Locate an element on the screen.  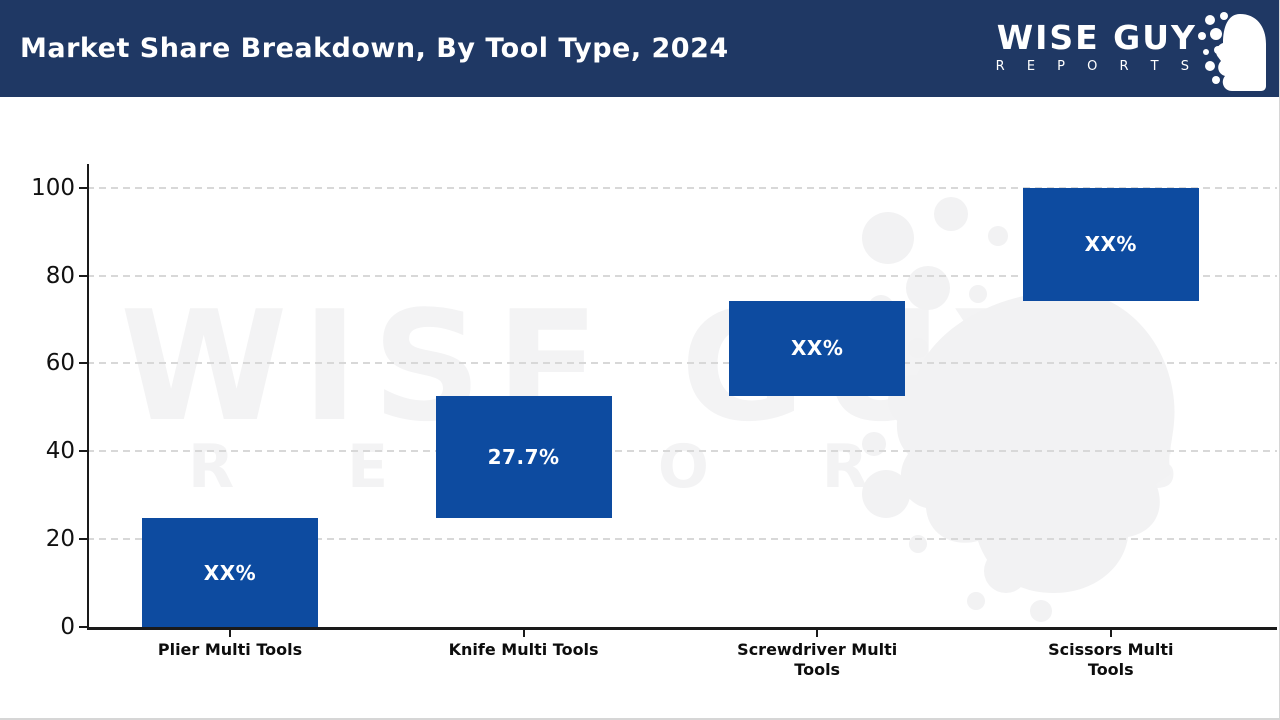
x-category-label: Screwdriver Multi Tools is located at coordinates (817, 660).